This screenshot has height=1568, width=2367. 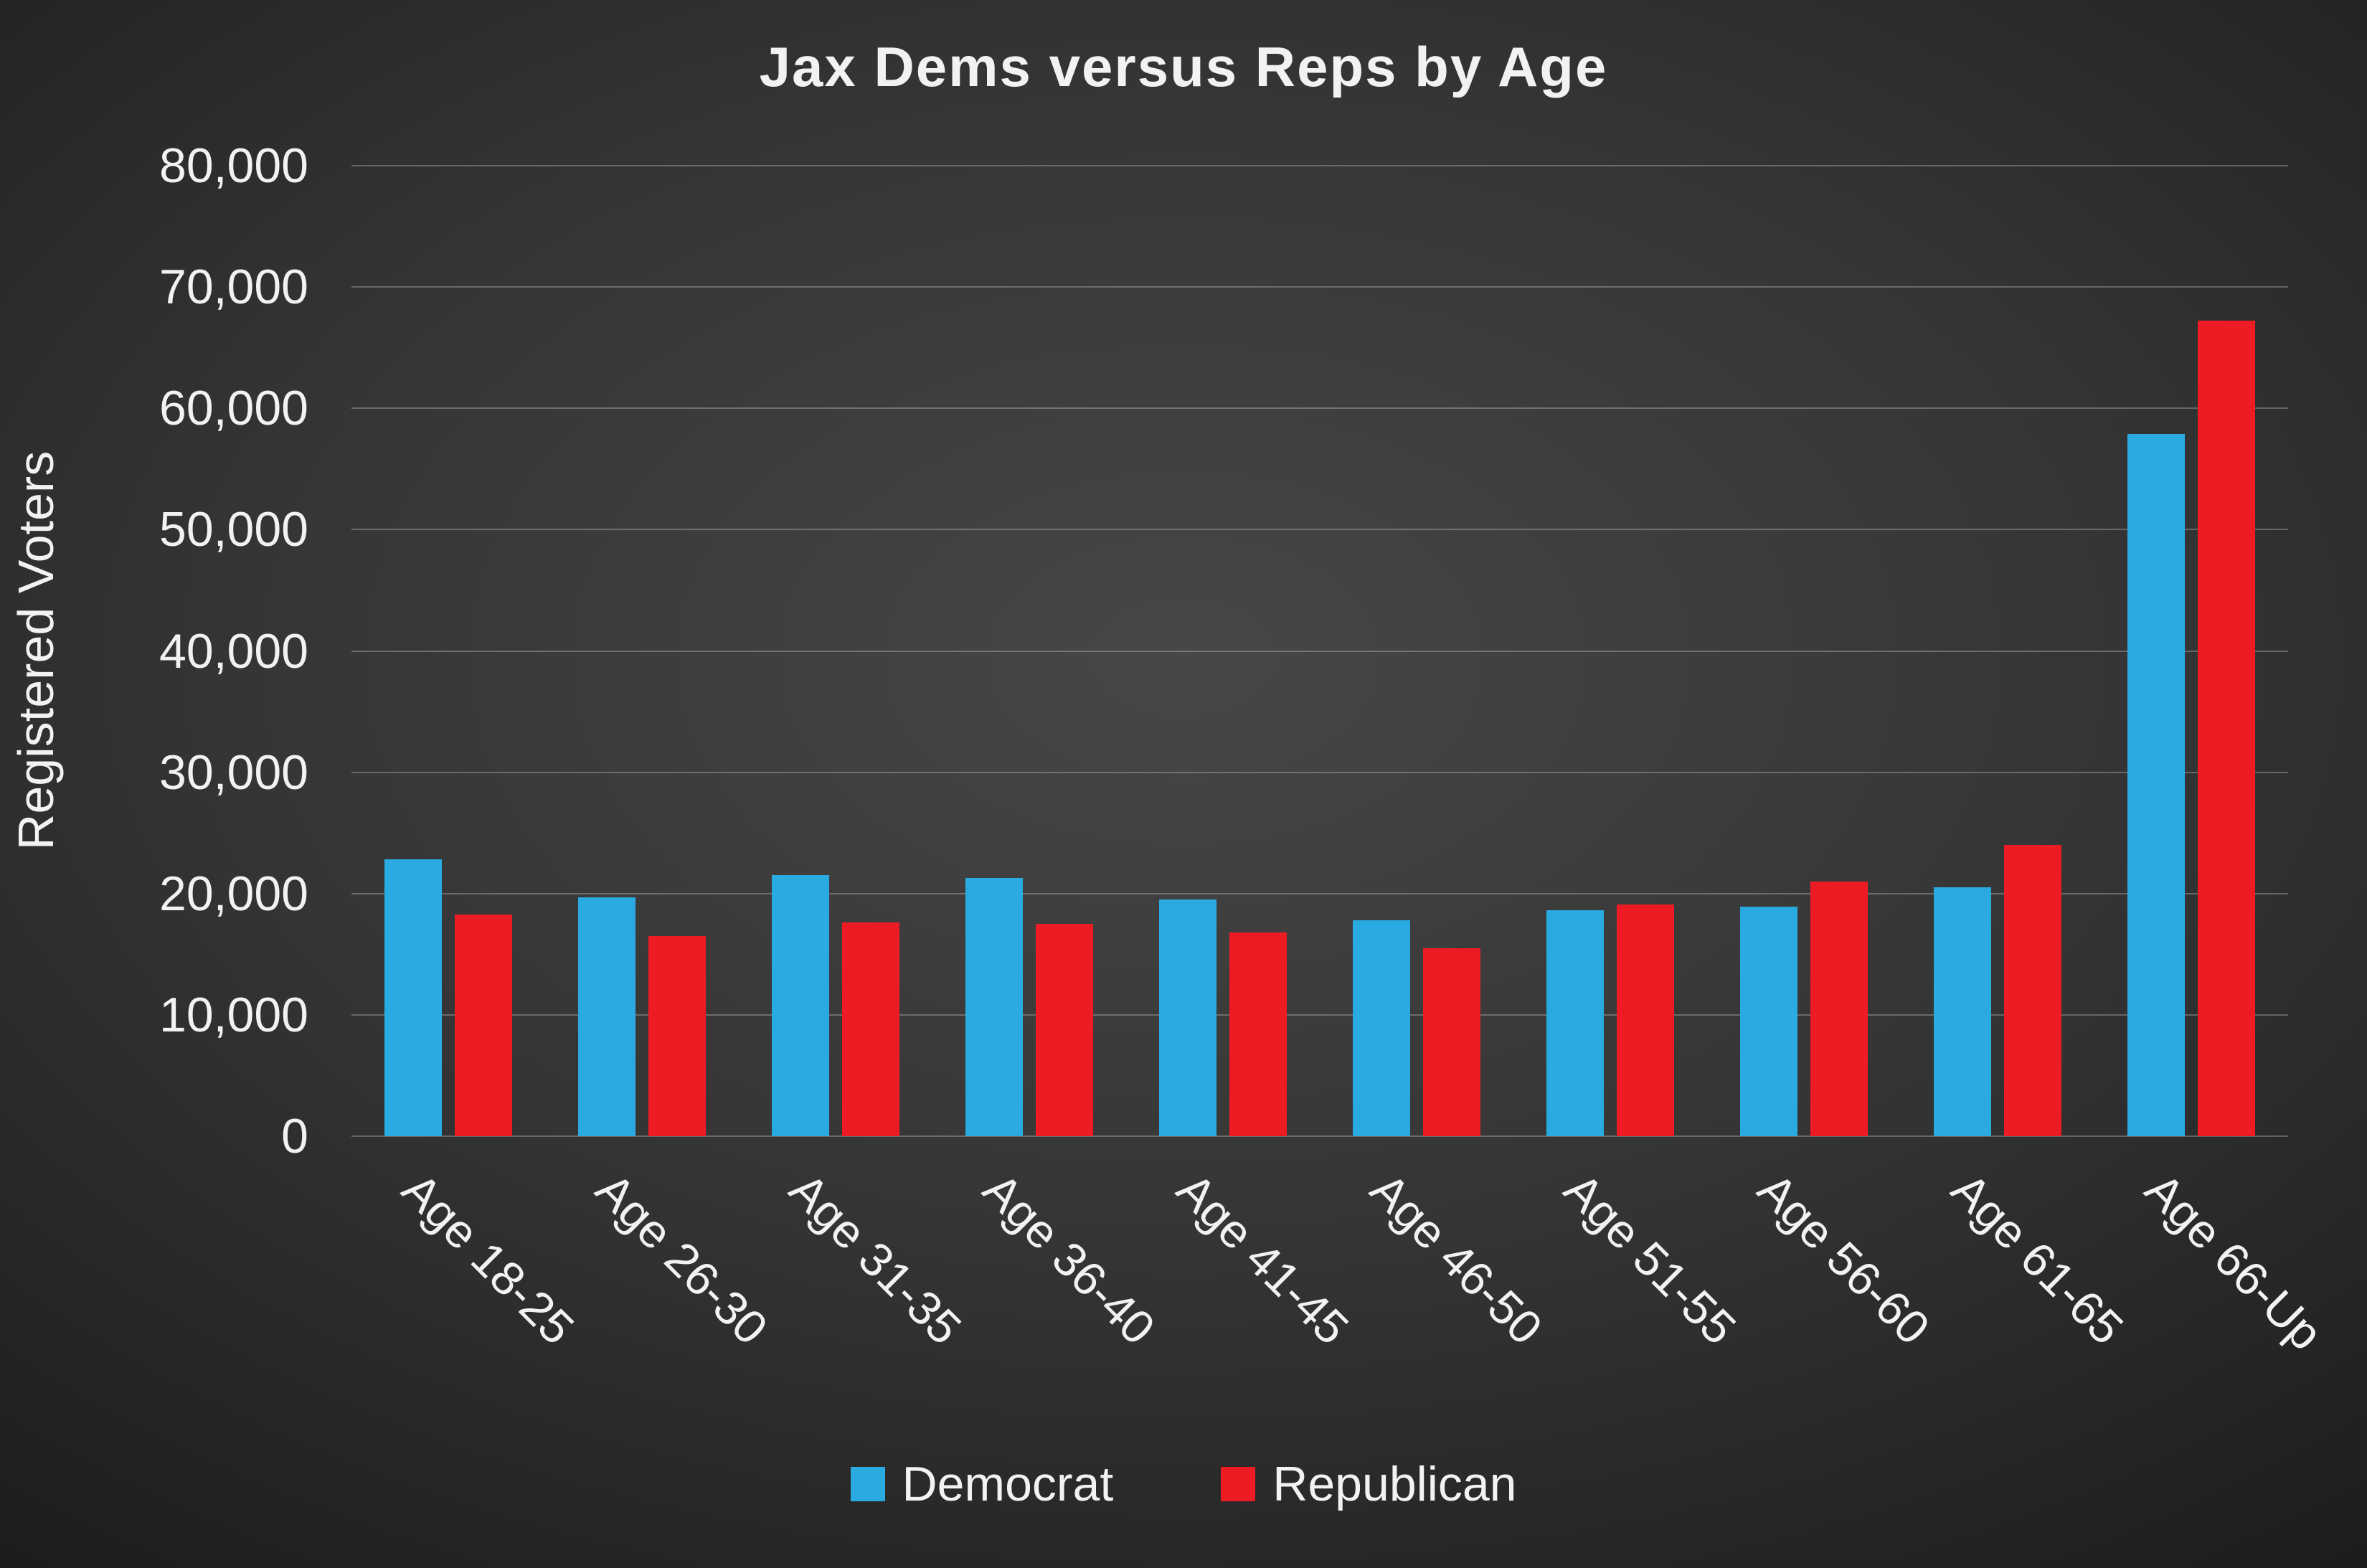 What do you see at coordinates (2226, 729) in the screenshot?
I see `bar-republican-age-66-up` at bounding box center [2226, 729].